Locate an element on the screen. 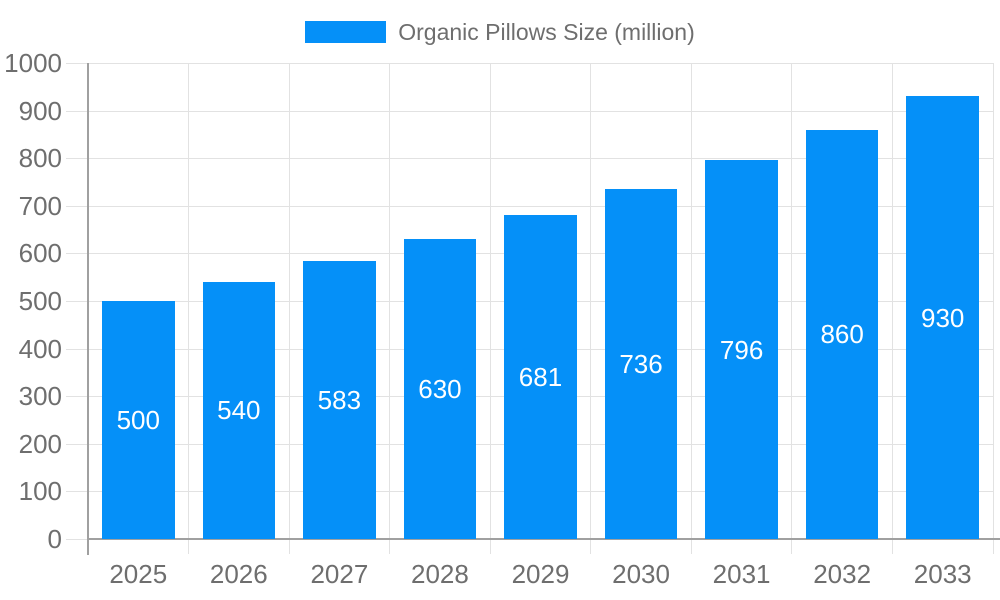 The width and height of the screenshot is (1000, 600). x-tick-label: 2033 is located at coordinates (942, 574).